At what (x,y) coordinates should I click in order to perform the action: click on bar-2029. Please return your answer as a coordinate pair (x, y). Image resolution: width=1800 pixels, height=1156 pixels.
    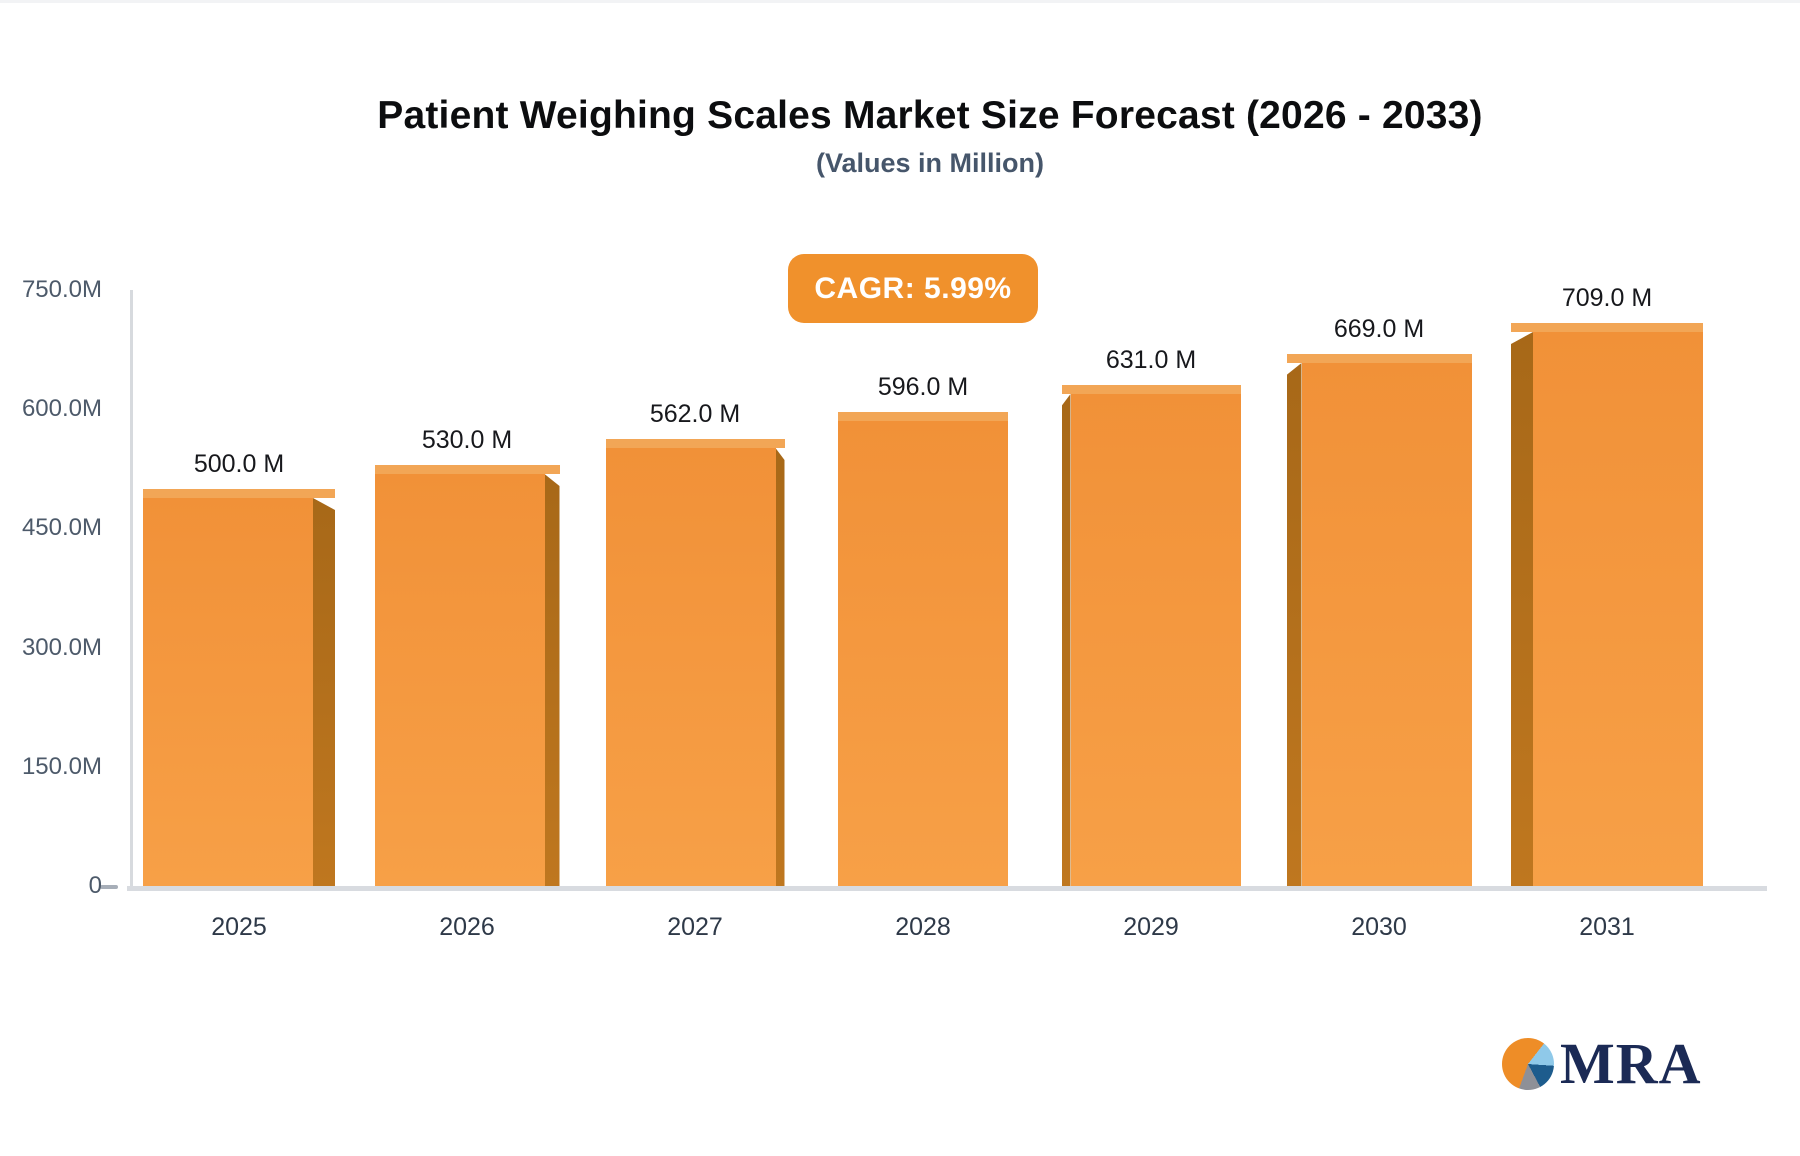
    Looking at the image, I should click on (1151, 635).